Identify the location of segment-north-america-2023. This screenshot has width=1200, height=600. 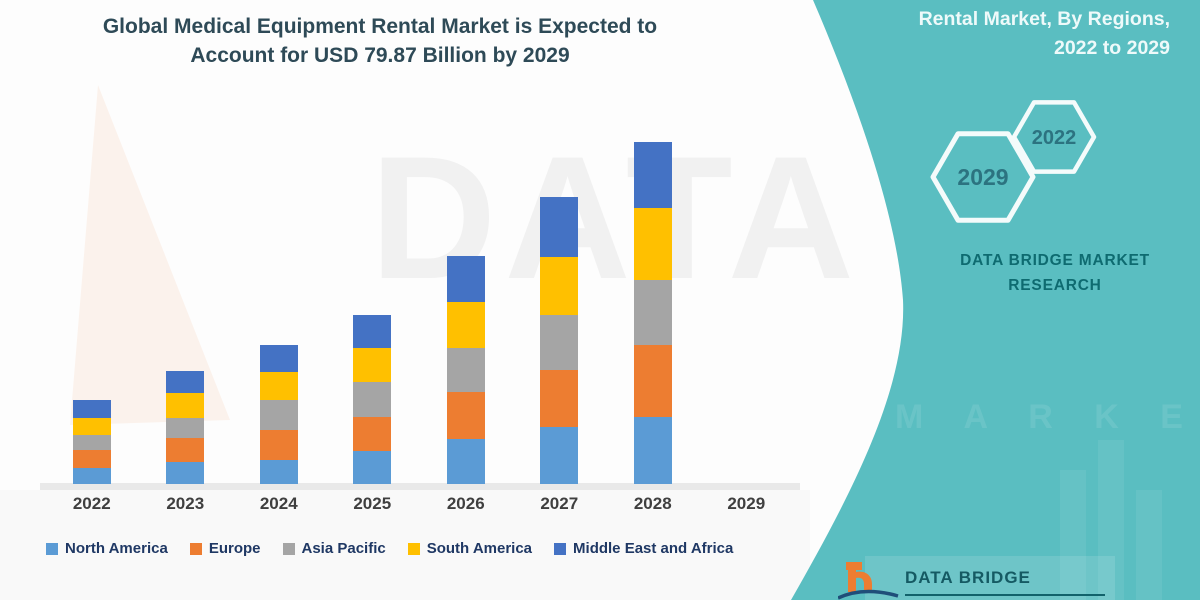
(185, 473).